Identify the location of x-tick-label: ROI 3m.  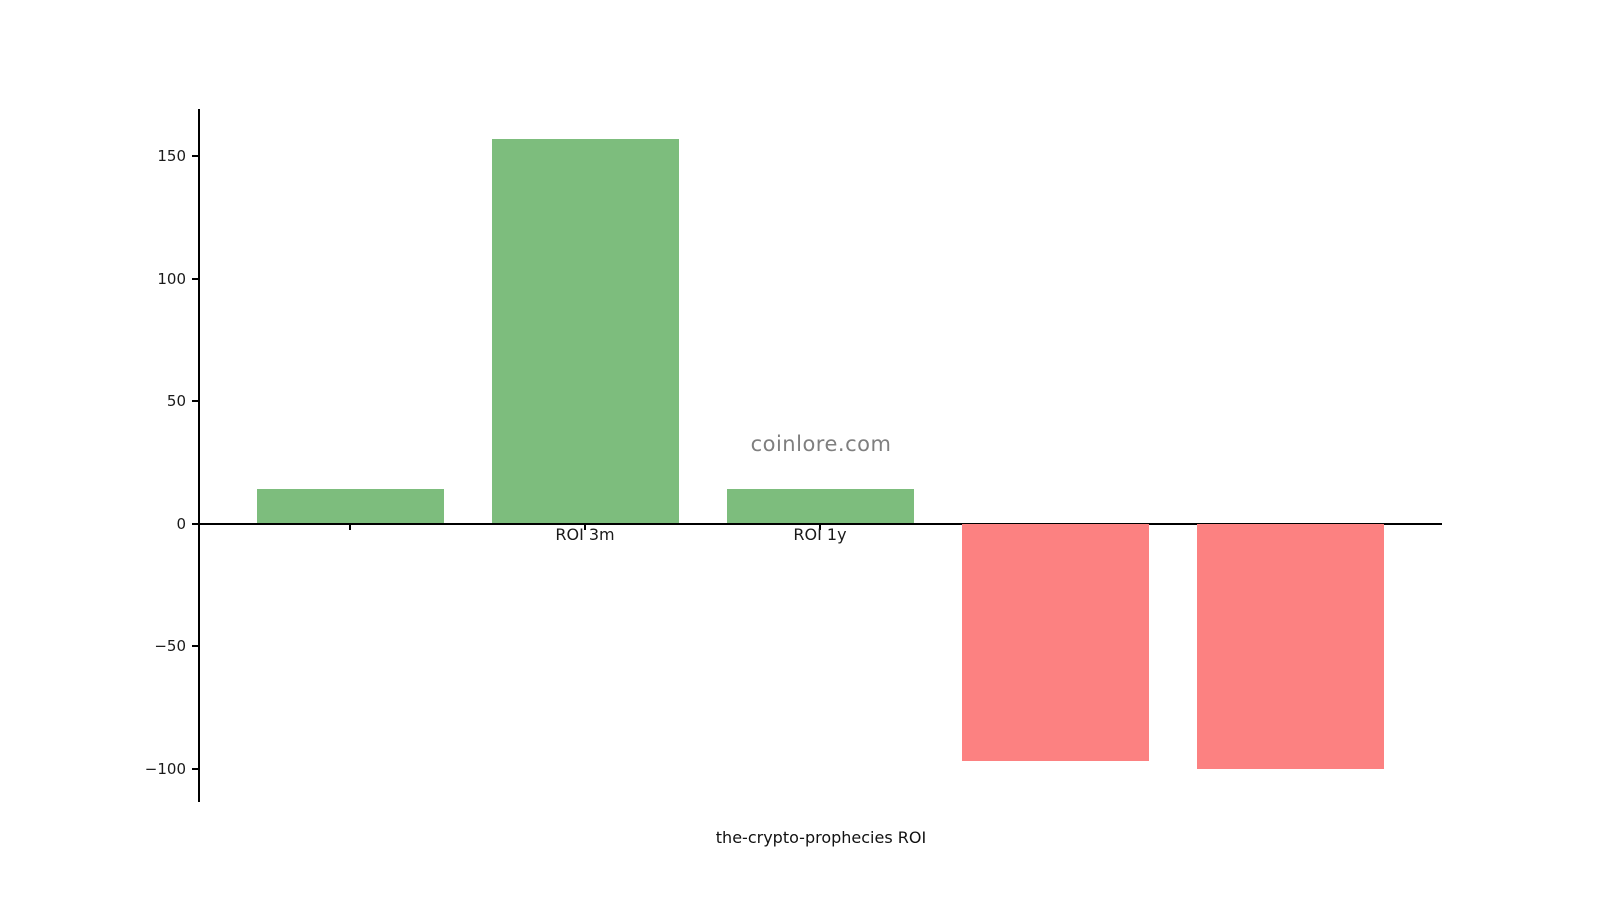
(585, 534).